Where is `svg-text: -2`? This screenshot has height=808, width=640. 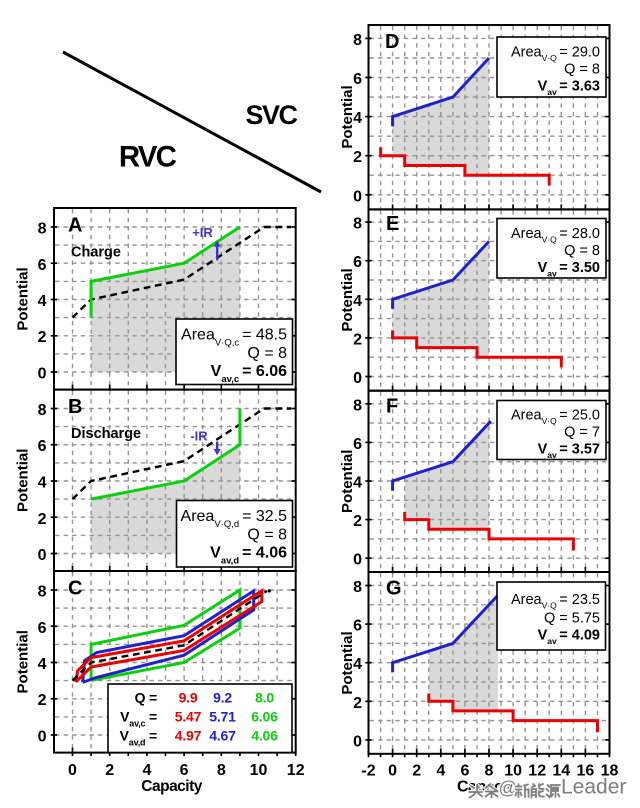
svg-text: -2 is located at coordinates (368, 771).